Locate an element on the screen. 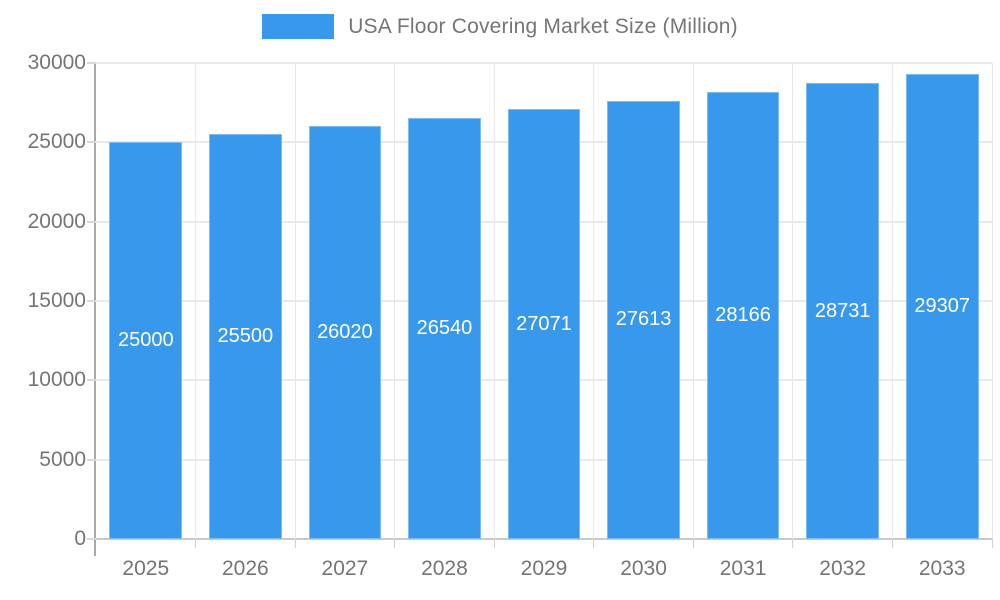 This screenshot has width=1000, height=600. x-tick-label-2025: 2025 is located at coordinates (146, 568).